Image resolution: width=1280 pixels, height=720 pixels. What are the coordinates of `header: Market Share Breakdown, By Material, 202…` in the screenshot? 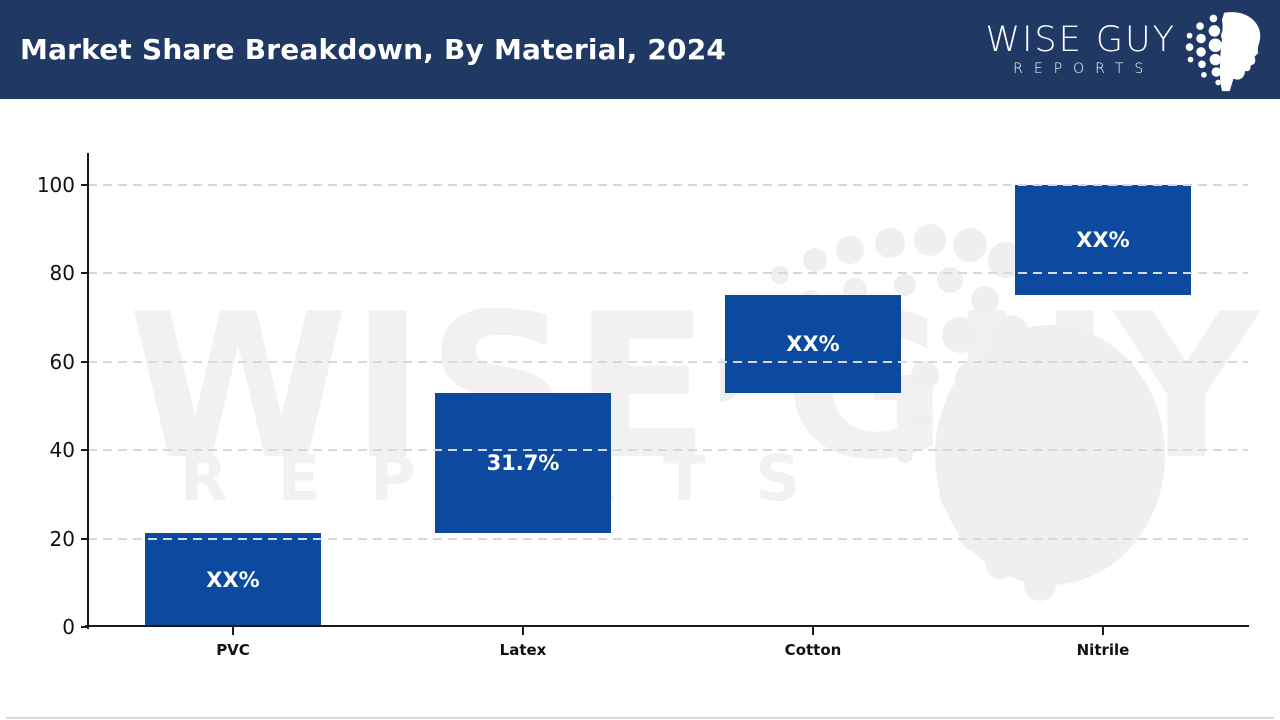 It's located at (640, 49).